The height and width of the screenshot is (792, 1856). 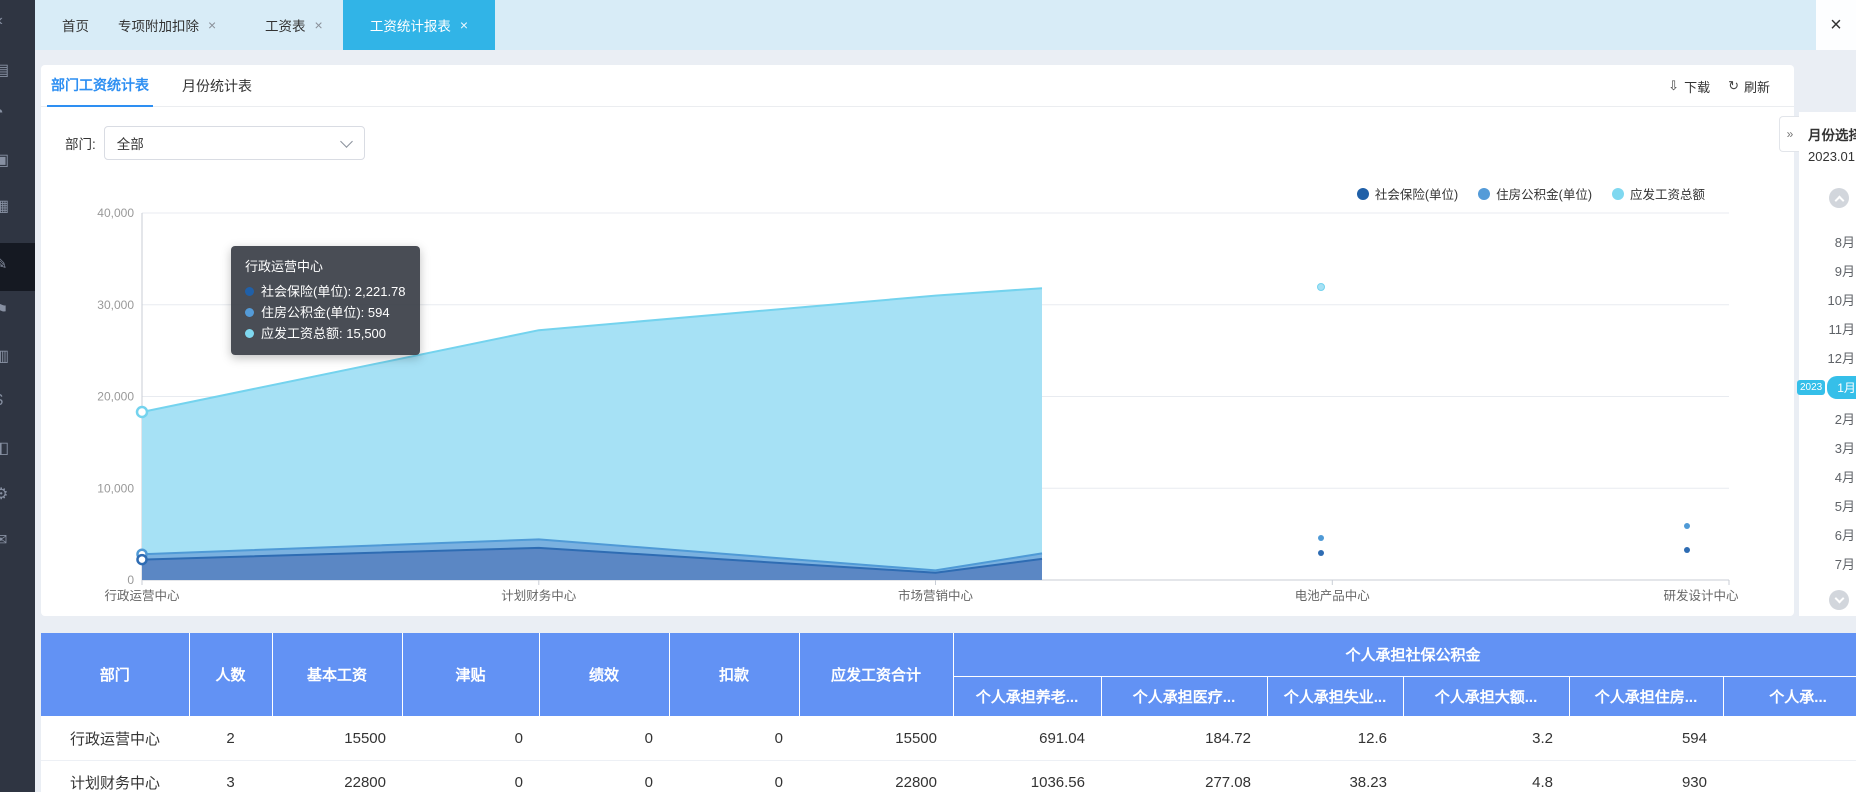 I want to click on chevron-up-icon, so click(x=1839, y=200).